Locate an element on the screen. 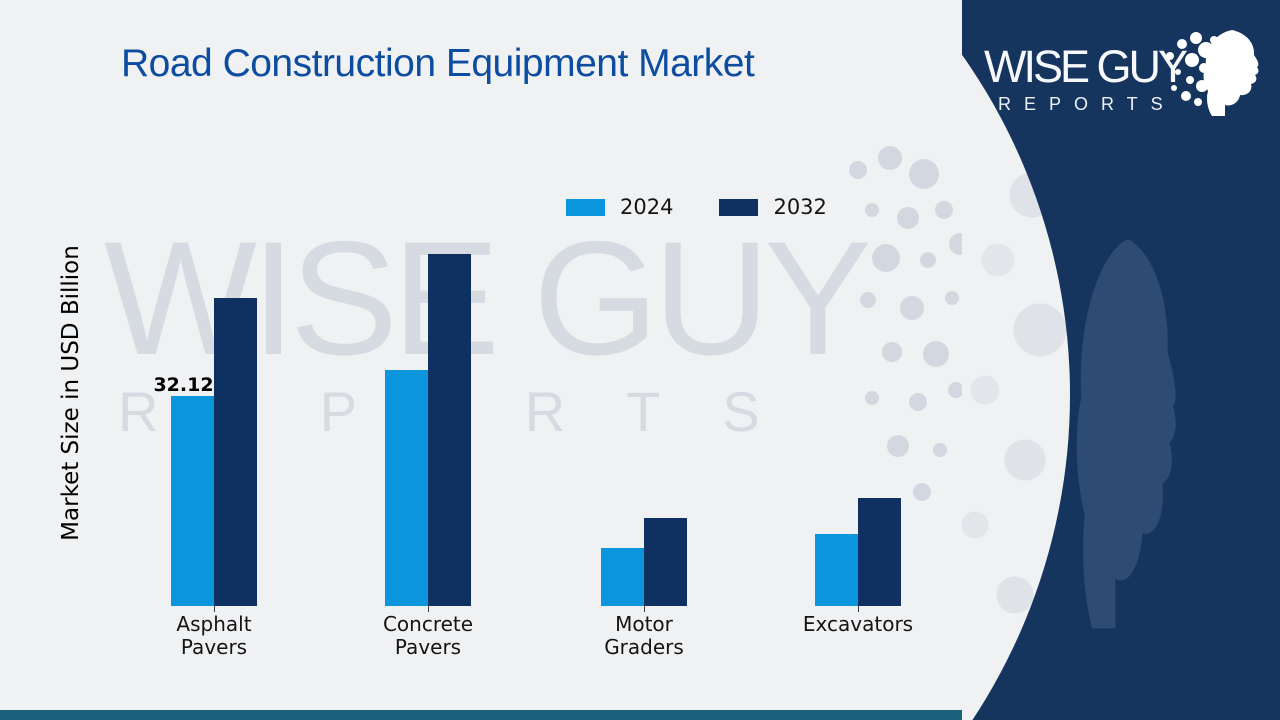 The height and width of the screenshot is (720, 1280). head-profile-silhouette is located at coordinates (1126, 434).